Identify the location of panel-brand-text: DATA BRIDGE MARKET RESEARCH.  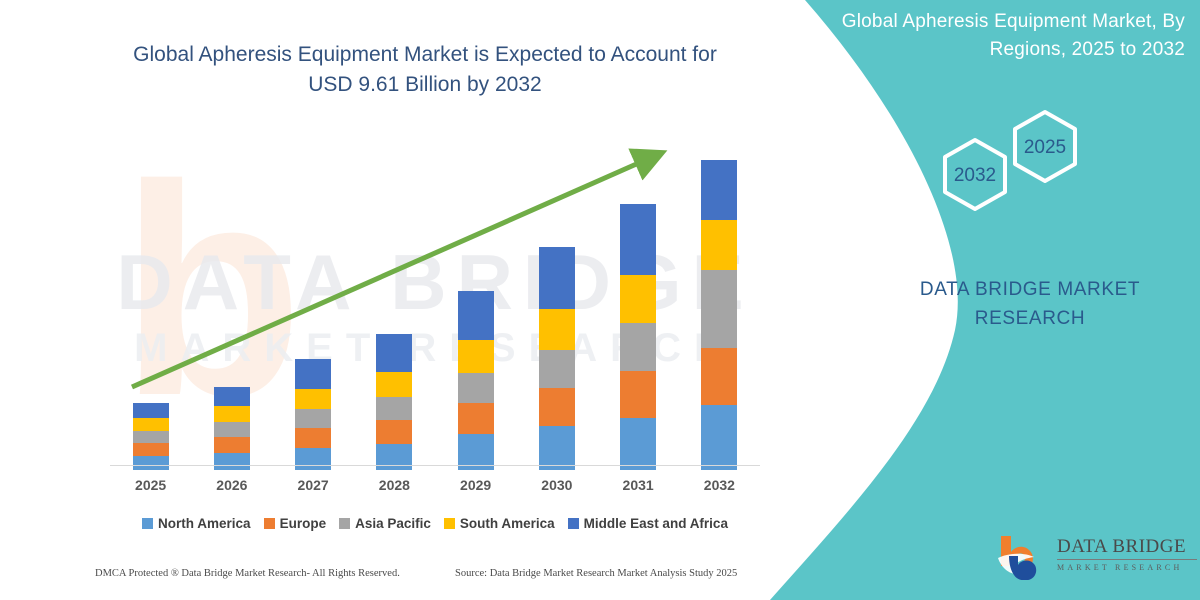
(1030, 304).